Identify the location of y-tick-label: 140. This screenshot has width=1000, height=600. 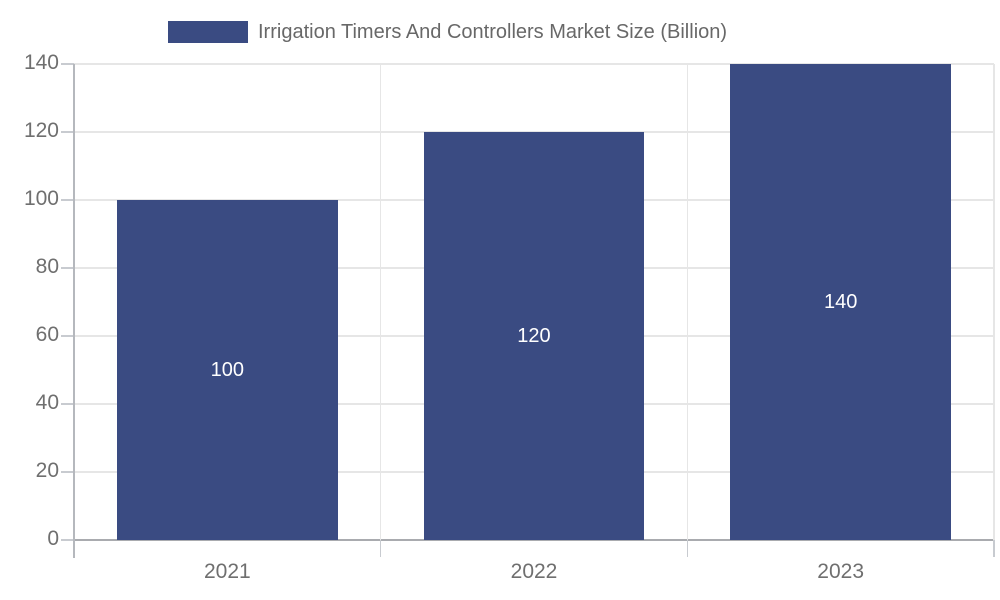
(41, 62).